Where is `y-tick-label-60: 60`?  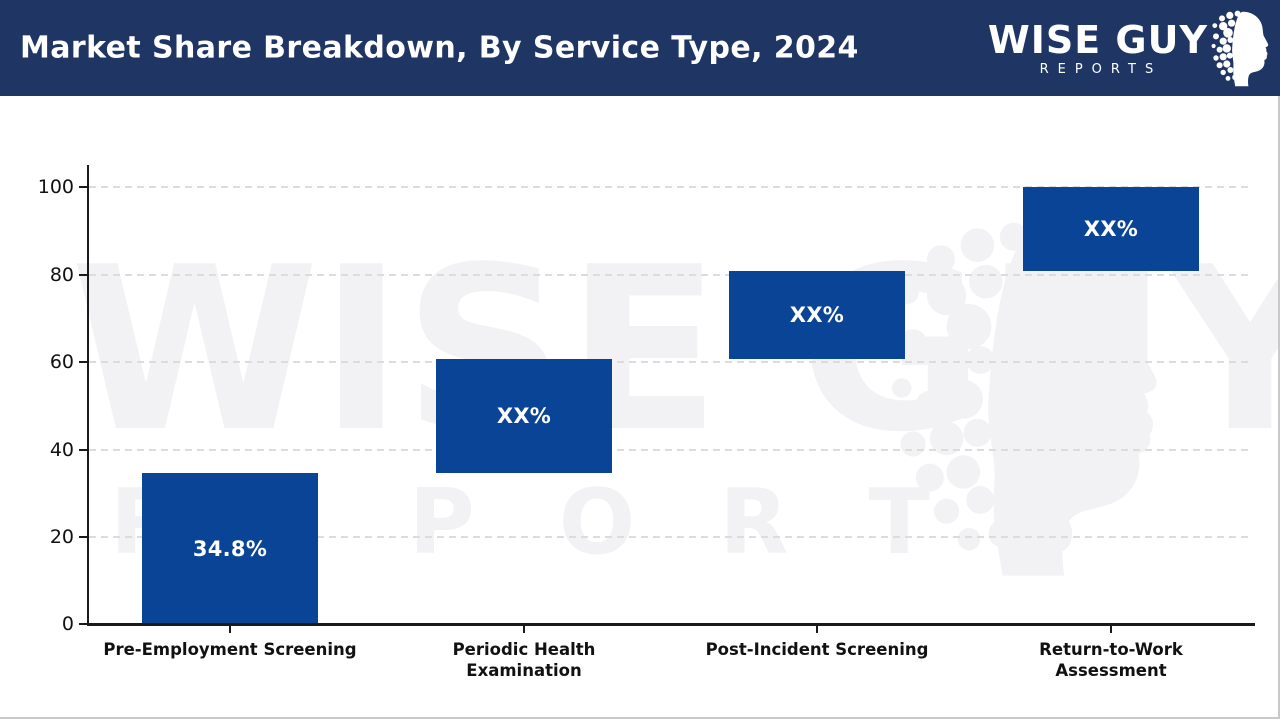
y-tick-label-60: 60 is located at coordinates (61, 362).